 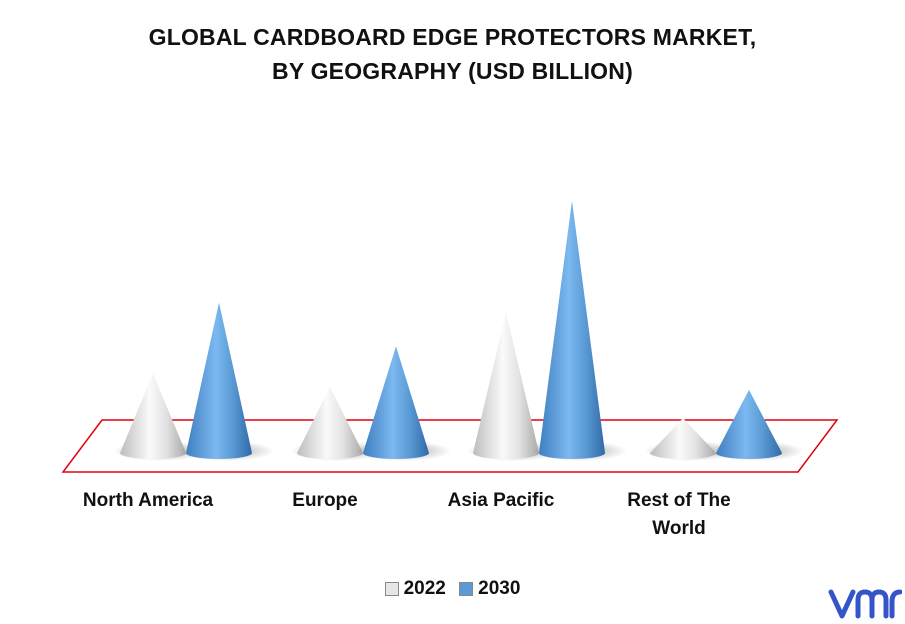 What do you see at coordinates (219, 380) in the screenshot?
I see `cone-north-america-2030` at bounding box center [219, 380].